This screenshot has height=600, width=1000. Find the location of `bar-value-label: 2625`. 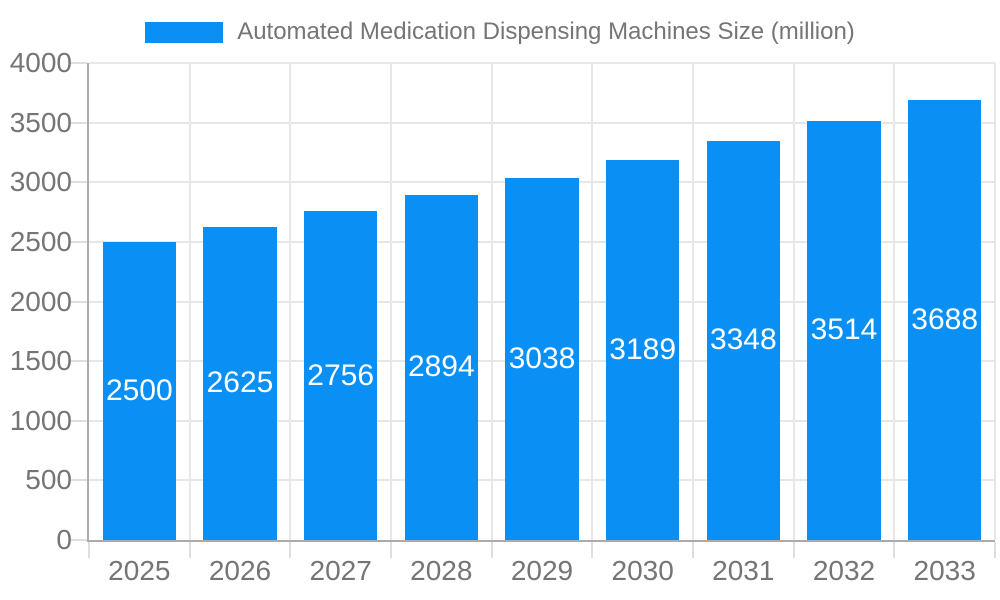

bar-value-label: 2625 is located at coordinates (240, 383).